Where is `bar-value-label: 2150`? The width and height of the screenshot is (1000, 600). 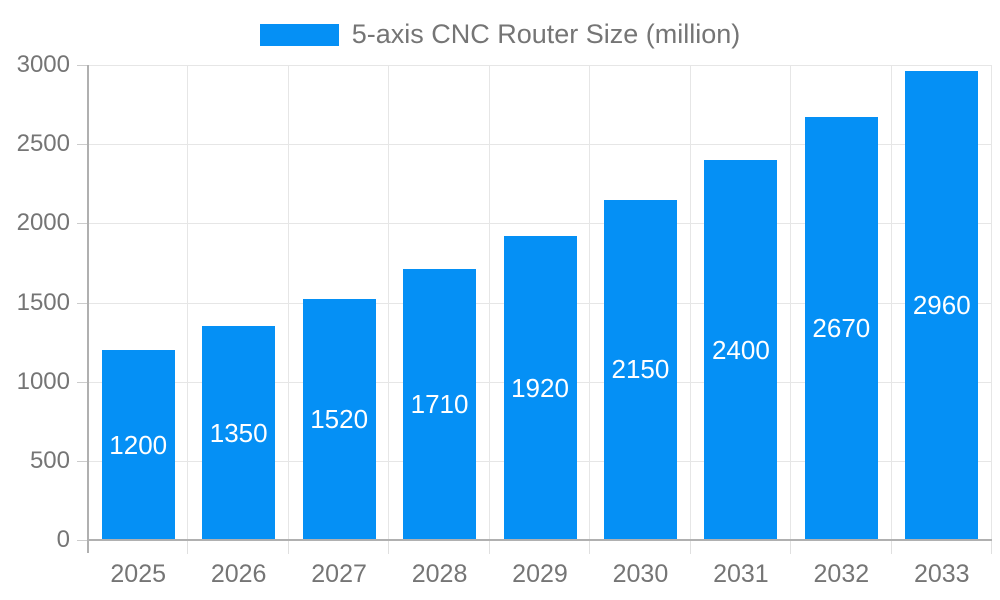 bar-value-label: 2150 is located at coordinates (640, 369).